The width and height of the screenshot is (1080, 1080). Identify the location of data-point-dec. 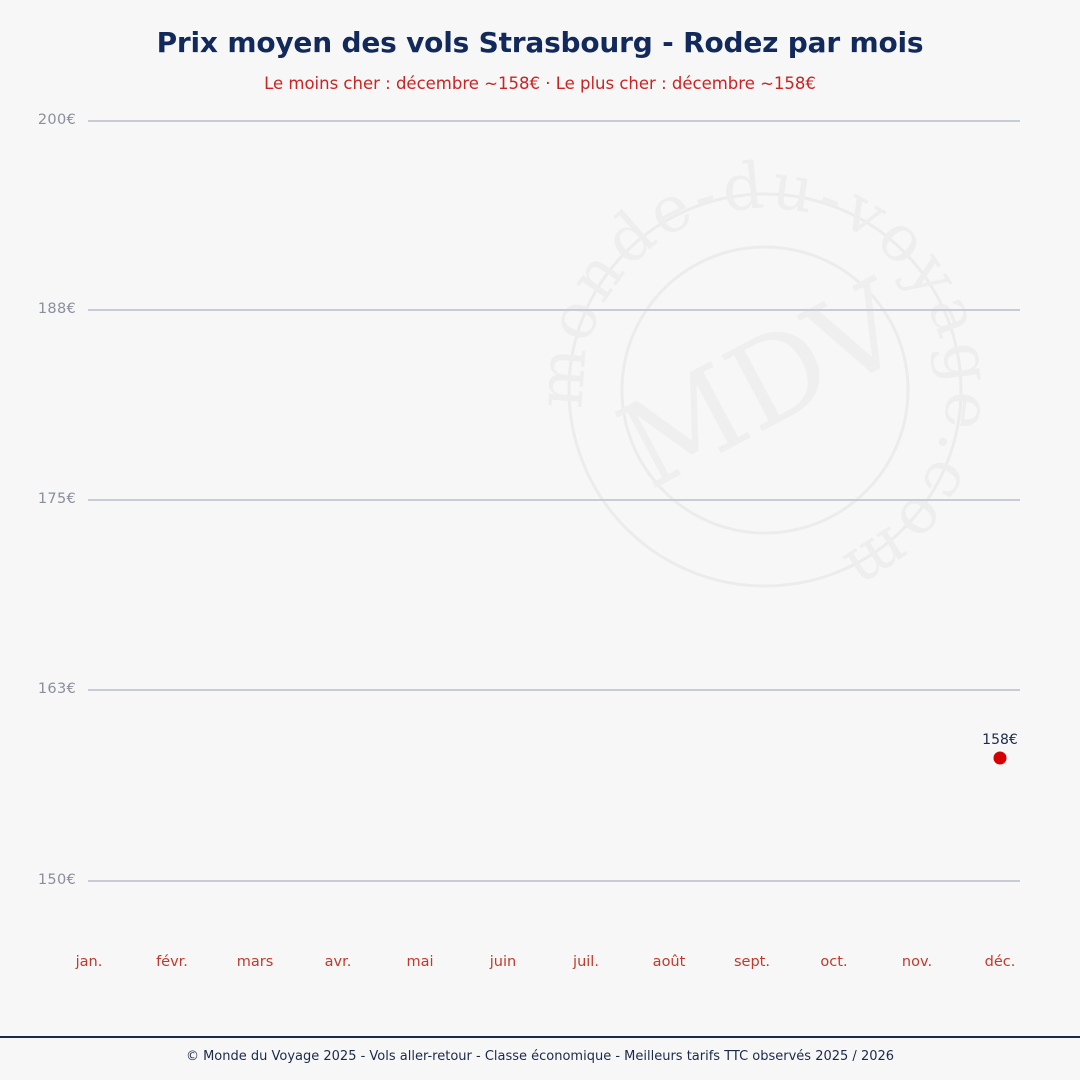
(1000, 758).